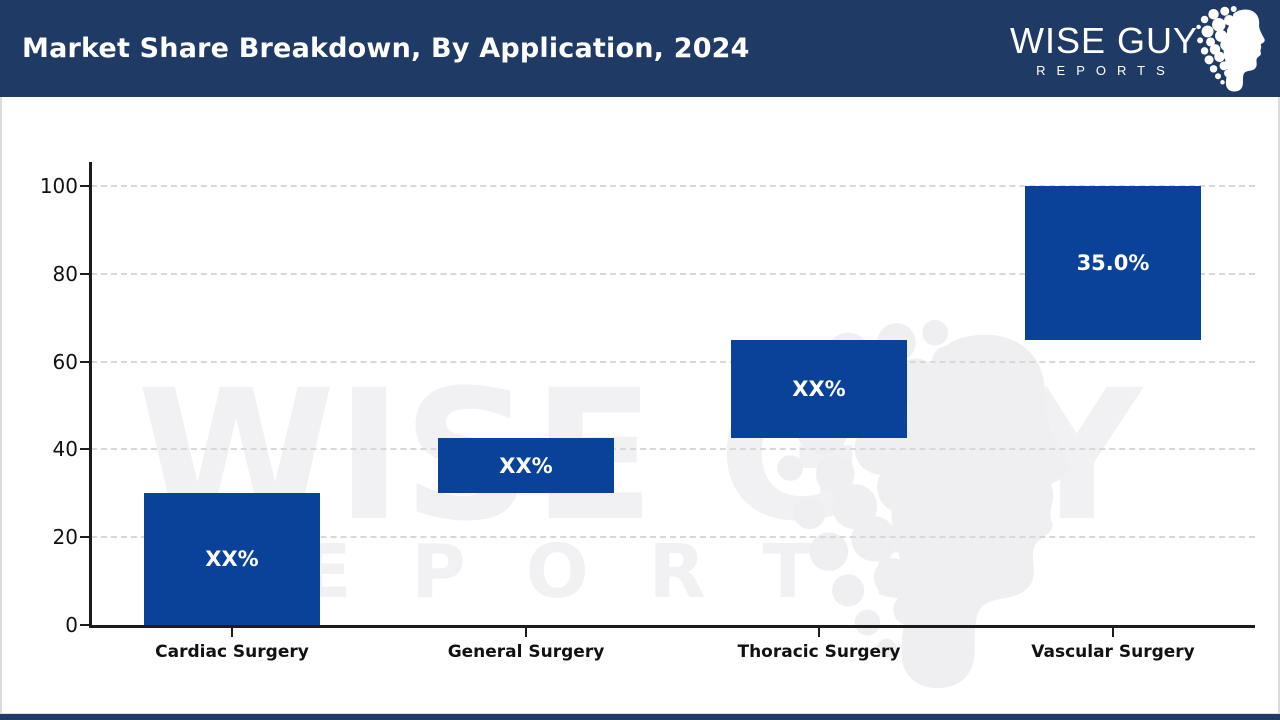 Image resolution: width=1280 pixels, height=720 pixels. What do you see at coordinates (65, 449) in the screenshot?
I see `y-tick-label-40: 40` at bounding box center [65, 449].